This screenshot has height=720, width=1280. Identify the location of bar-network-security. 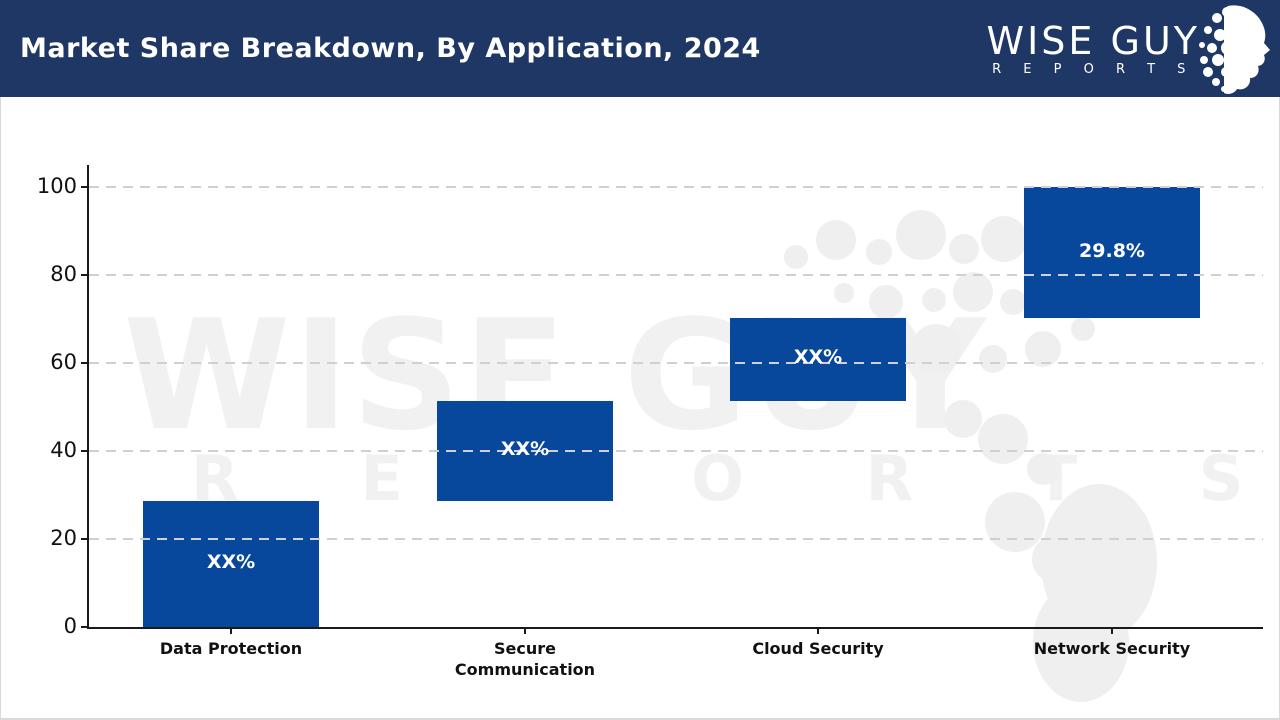
(1112, 253).